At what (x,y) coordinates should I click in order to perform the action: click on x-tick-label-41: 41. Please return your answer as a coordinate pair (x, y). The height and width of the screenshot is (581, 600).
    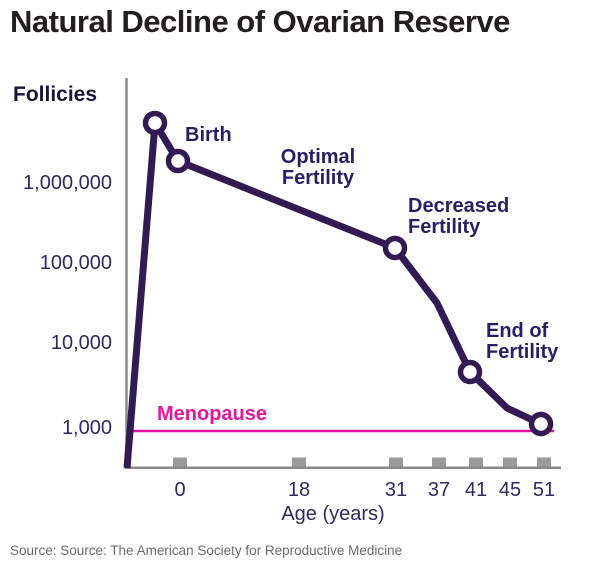
    Looking at the image, I should click on (476, 490).